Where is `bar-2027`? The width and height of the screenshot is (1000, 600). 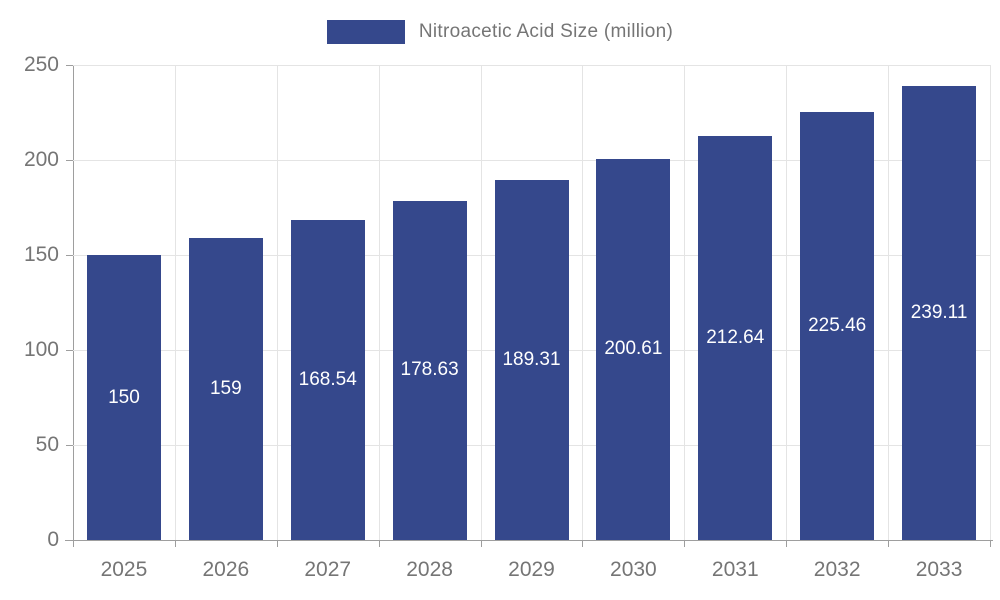 bar-2027 is located at coordinates (327, 379).